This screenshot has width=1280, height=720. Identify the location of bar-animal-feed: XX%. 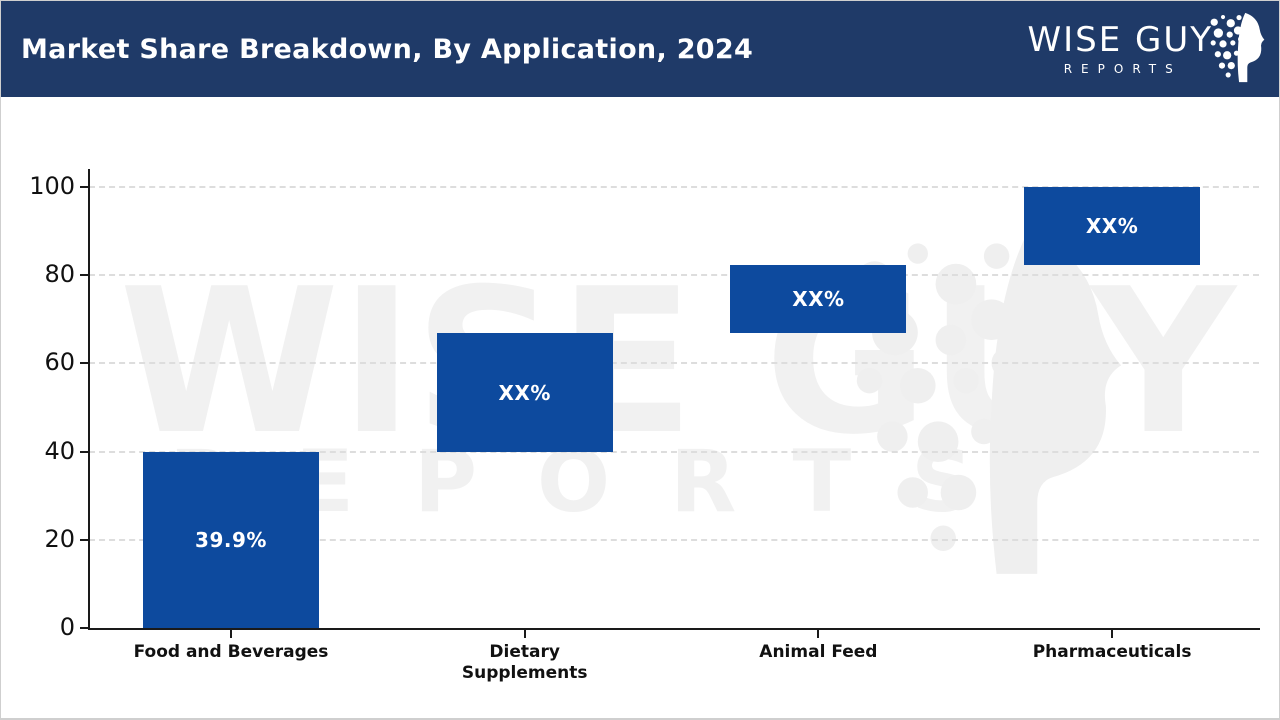
(818, 299).